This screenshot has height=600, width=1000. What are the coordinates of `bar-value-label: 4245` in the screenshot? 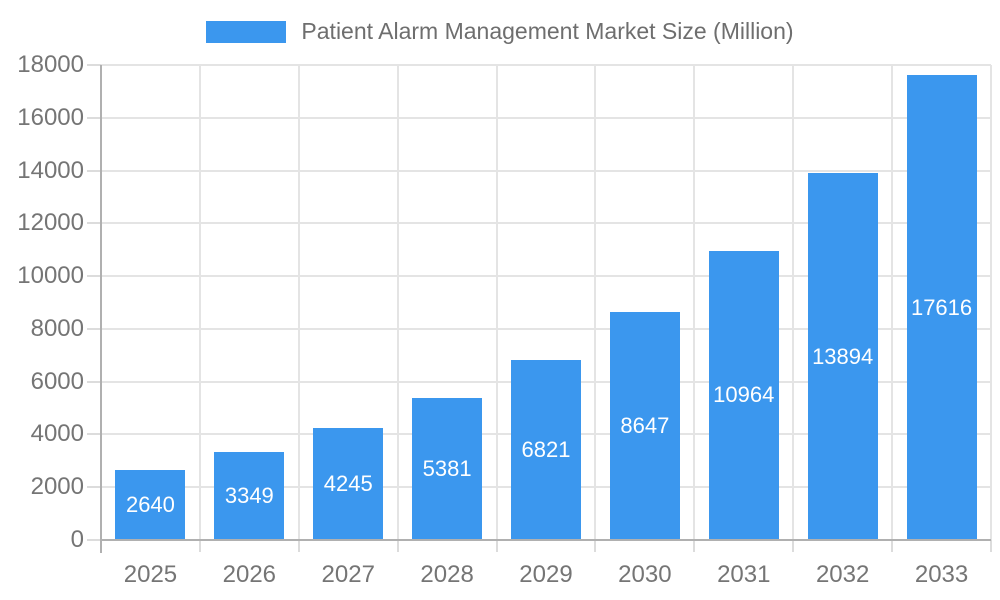 It's located at (348, 483).